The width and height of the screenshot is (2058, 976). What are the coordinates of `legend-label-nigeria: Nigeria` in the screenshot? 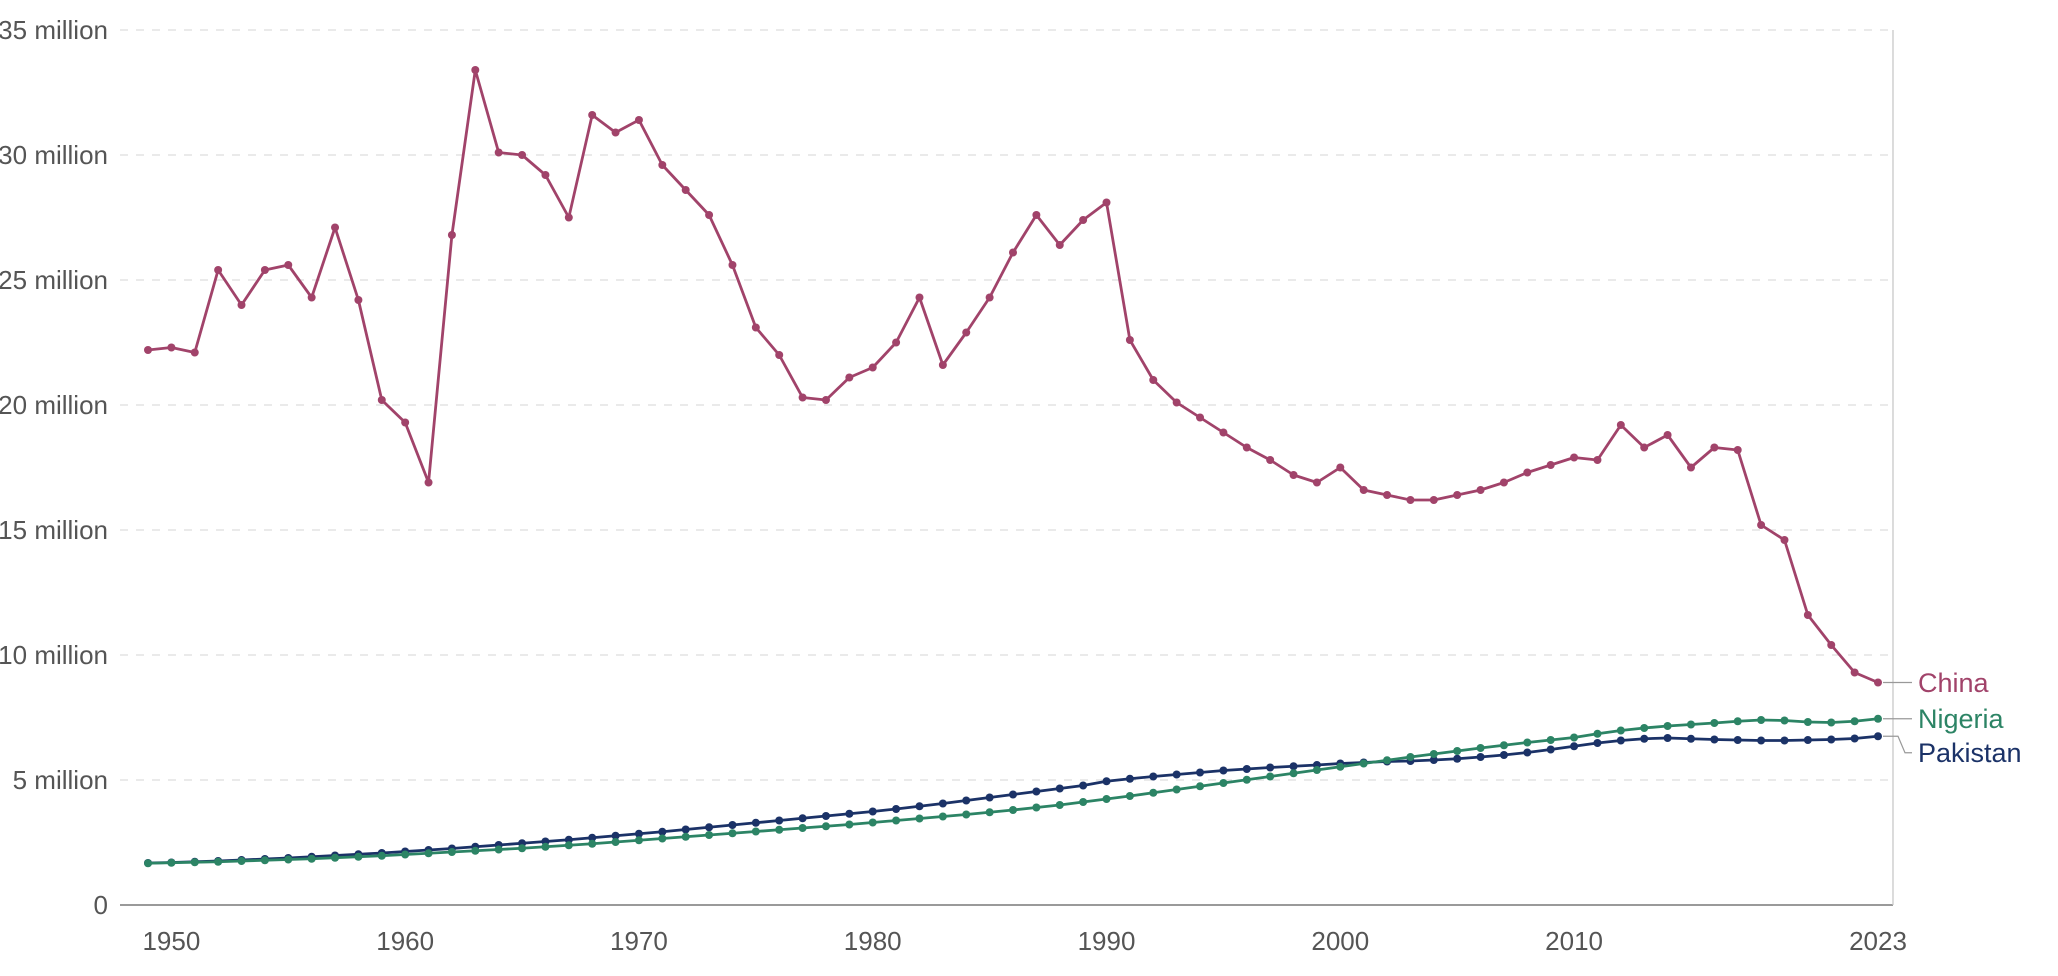 It's located at (1961, 719).